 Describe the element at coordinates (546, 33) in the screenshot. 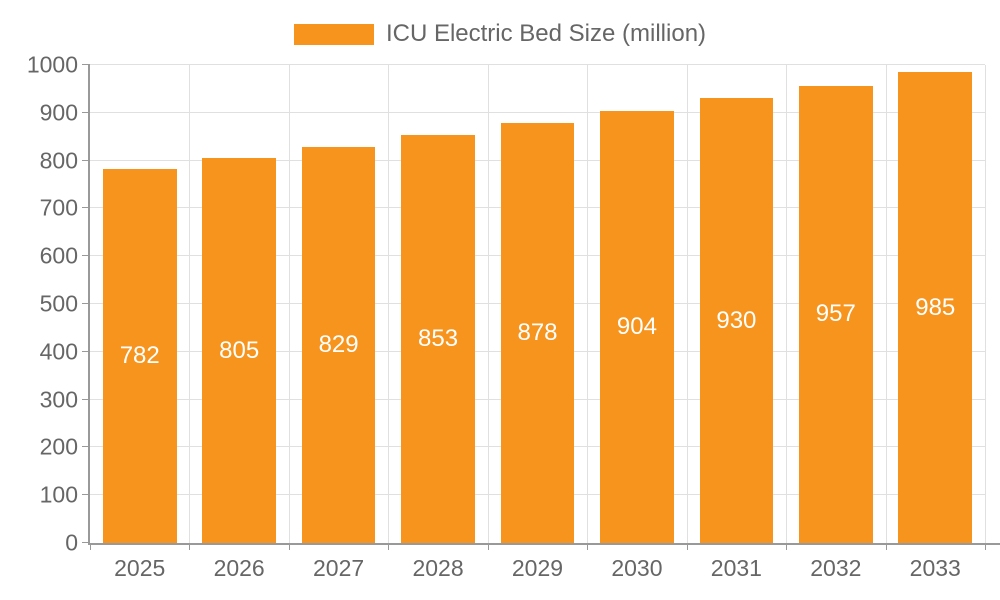

I see `legend-label: ICU Electric Bed Size (million)` at that location.